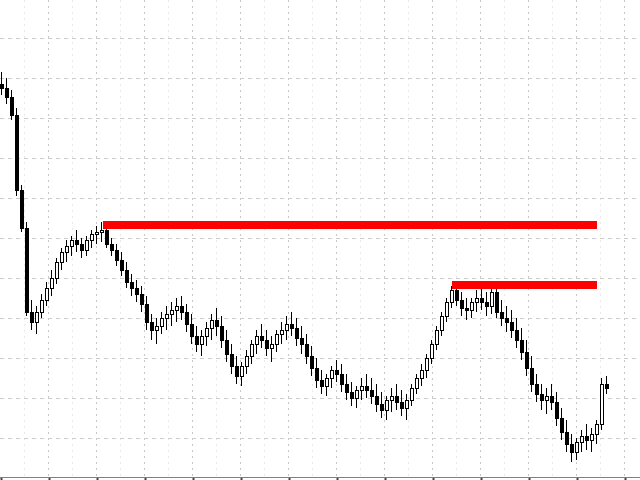 This screenshot has height=480, width=640. Describe the element at coordinates (313, 479) in the screenshot. I see `axis-bottom-ticks` at that location.